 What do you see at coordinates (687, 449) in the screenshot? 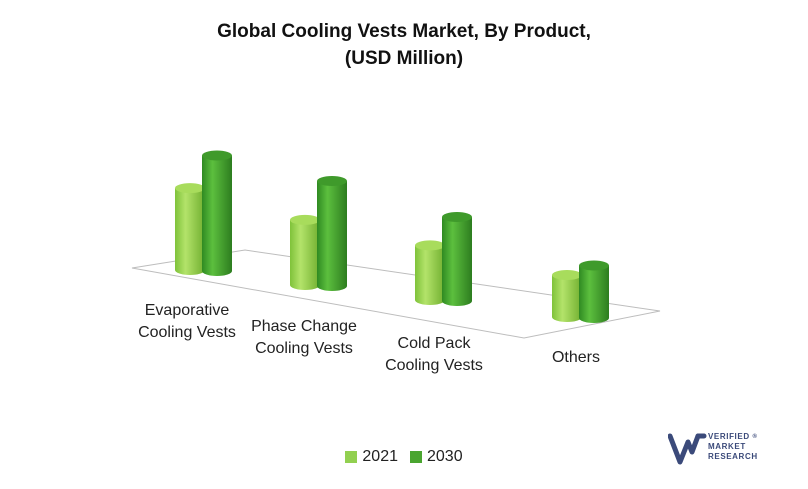
I see `vmr-logo-icon` at bounding box center [687, 449].